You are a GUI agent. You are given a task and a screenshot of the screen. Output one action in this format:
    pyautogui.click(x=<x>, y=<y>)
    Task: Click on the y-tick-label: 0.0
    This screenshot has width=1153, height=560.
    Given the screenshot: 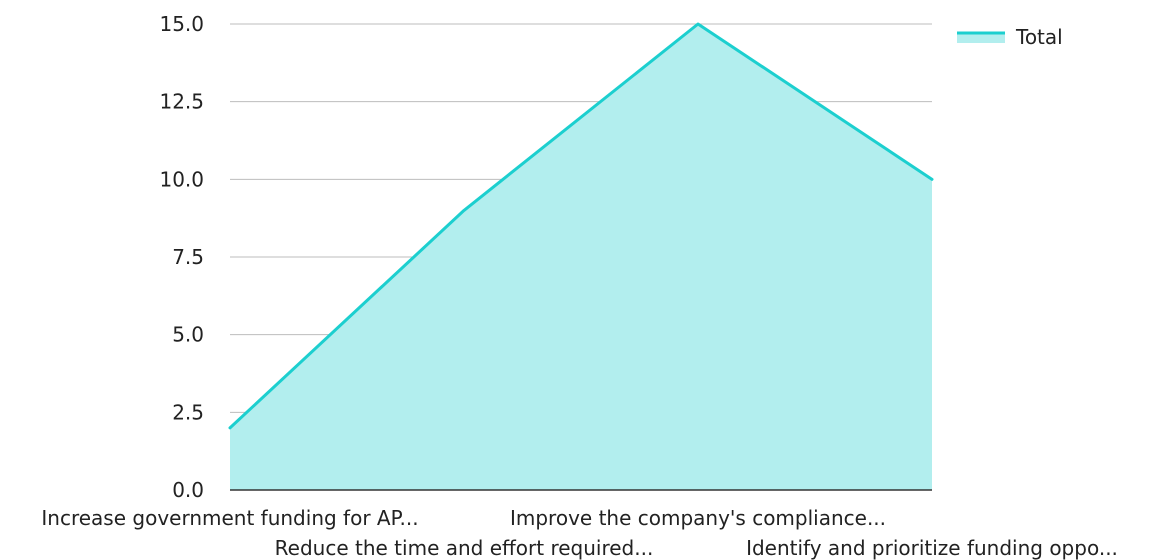 What is the action you would take?
    pyautogui.click(x=188, y=490)
    